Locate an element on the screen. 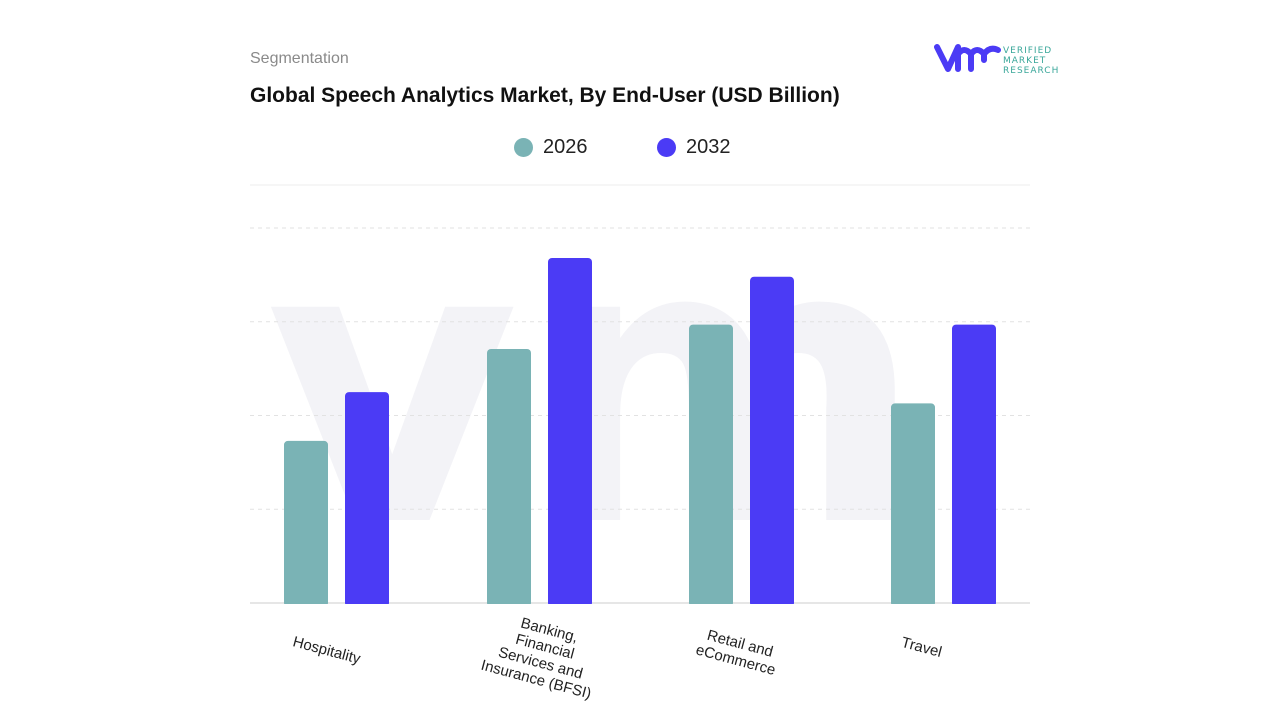  legend: 2026 2032 is located at coordinates (640, 148).